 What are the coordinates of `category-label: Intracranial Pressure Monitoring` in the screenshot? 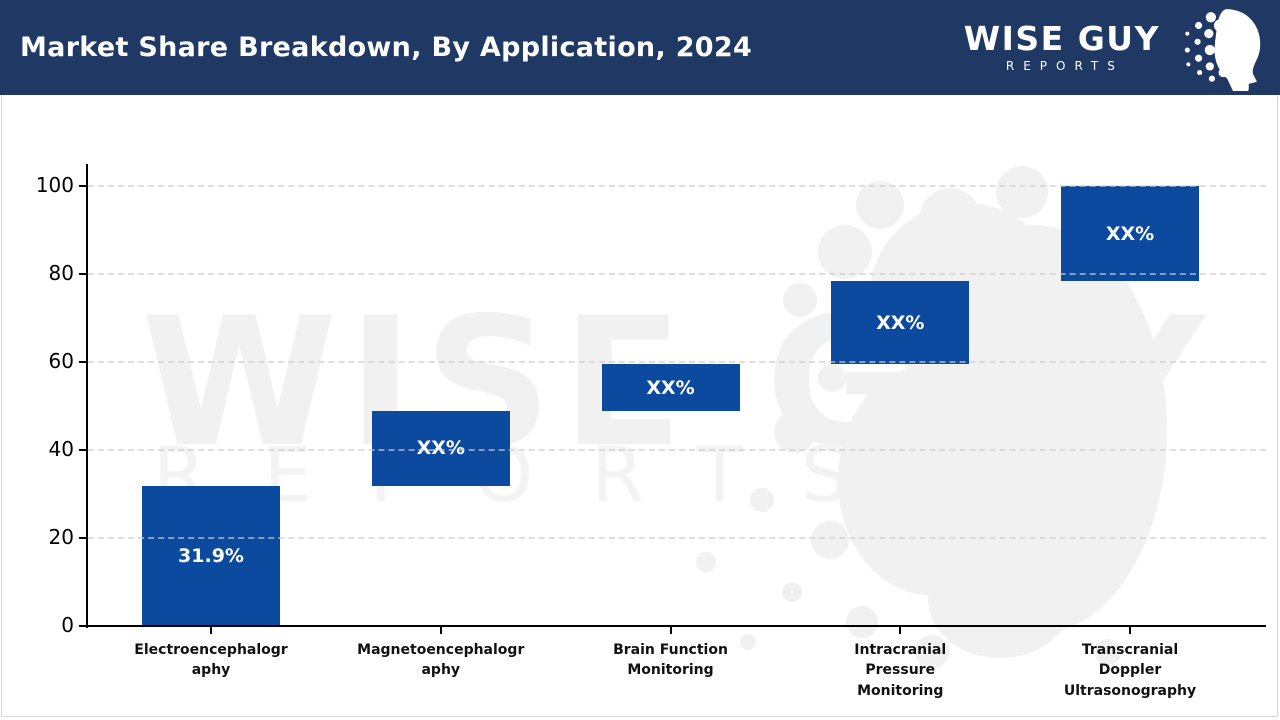 It's located at (900, 670).